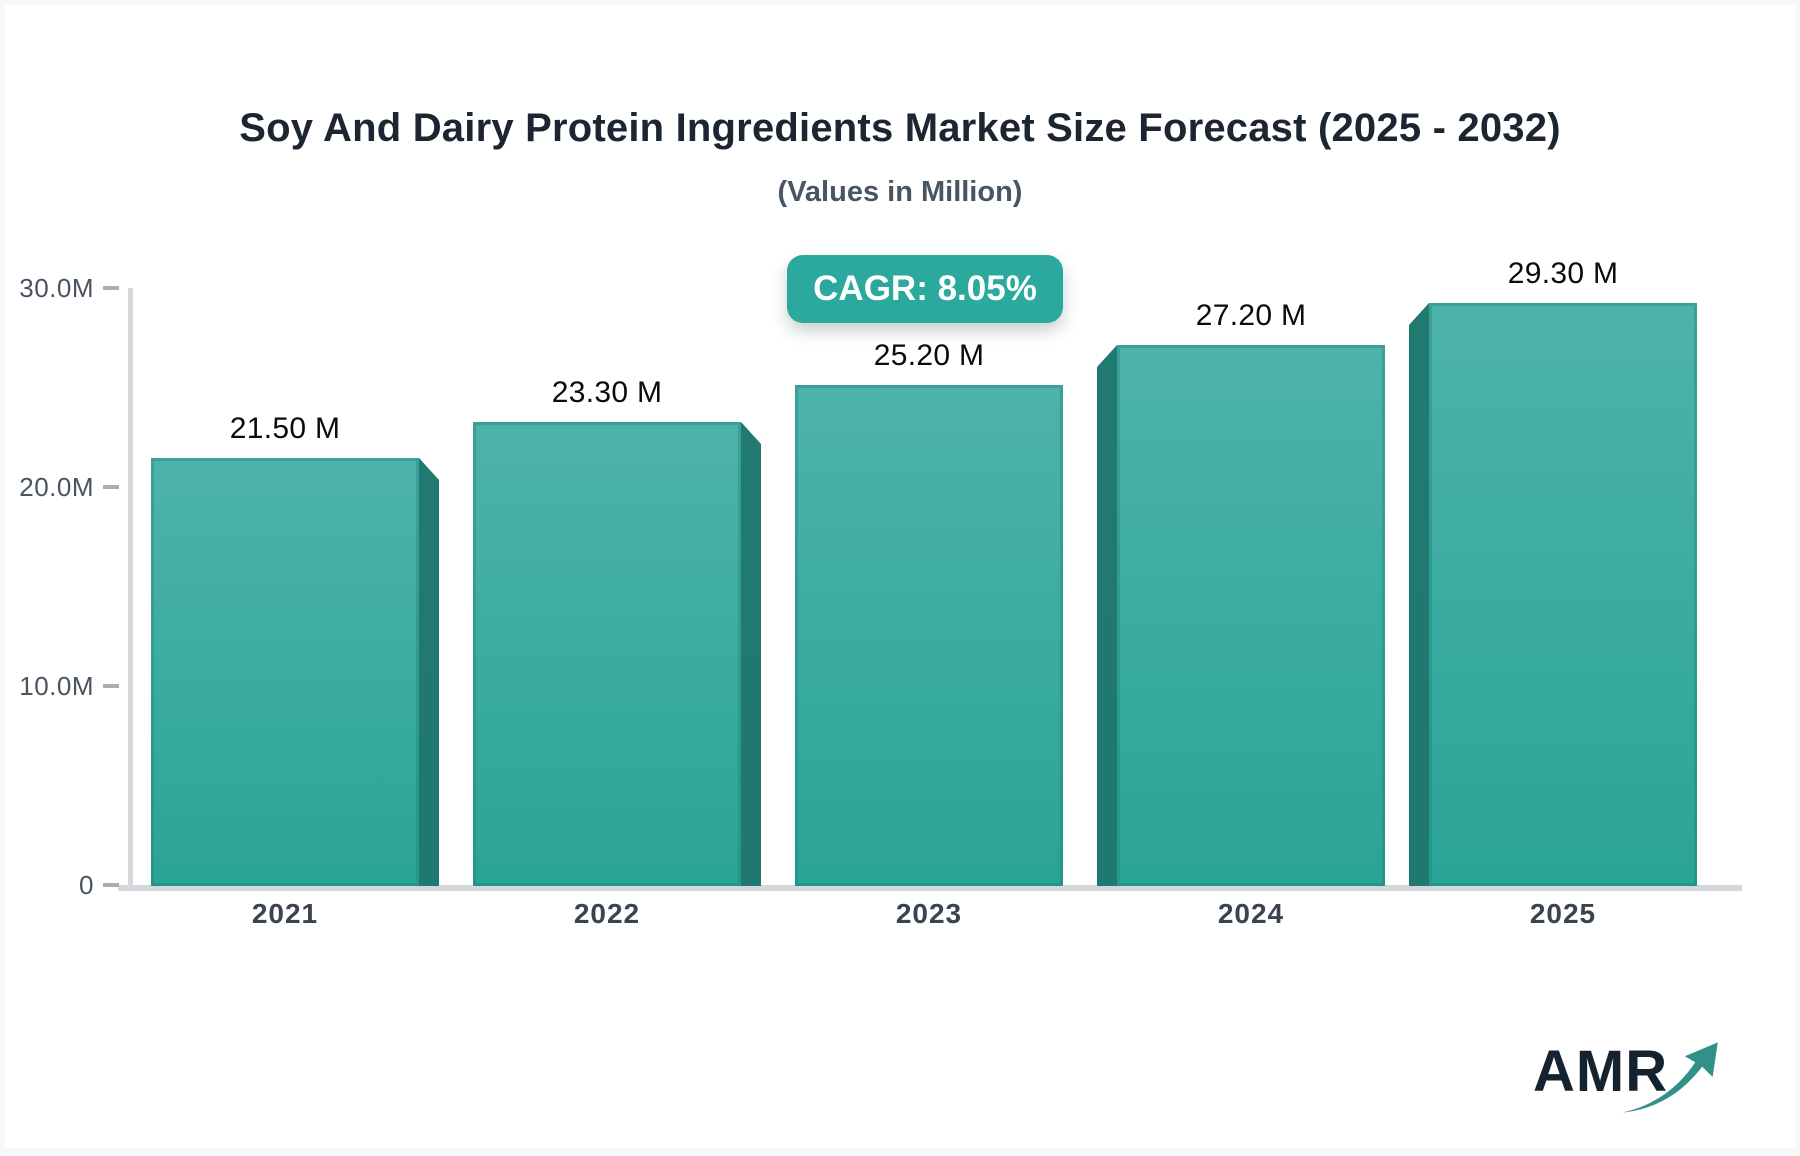  What do you see at coordinates (1251, 315) in the screenshot?
I see `bar-value-label: 27.20 M` at bounding box center [1251, 315].